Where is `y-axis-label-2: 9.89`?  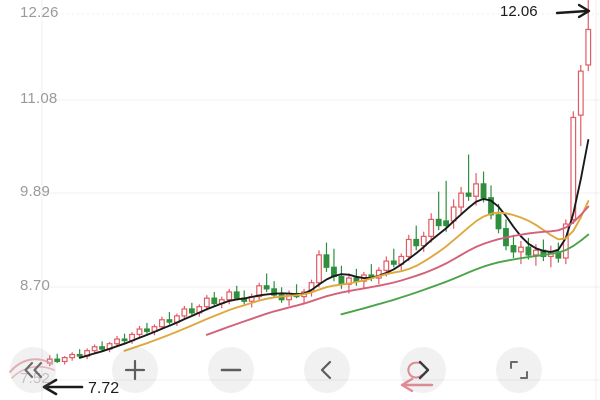 y-axis-label-2: 9.89 is located at coordinates (35, 191).